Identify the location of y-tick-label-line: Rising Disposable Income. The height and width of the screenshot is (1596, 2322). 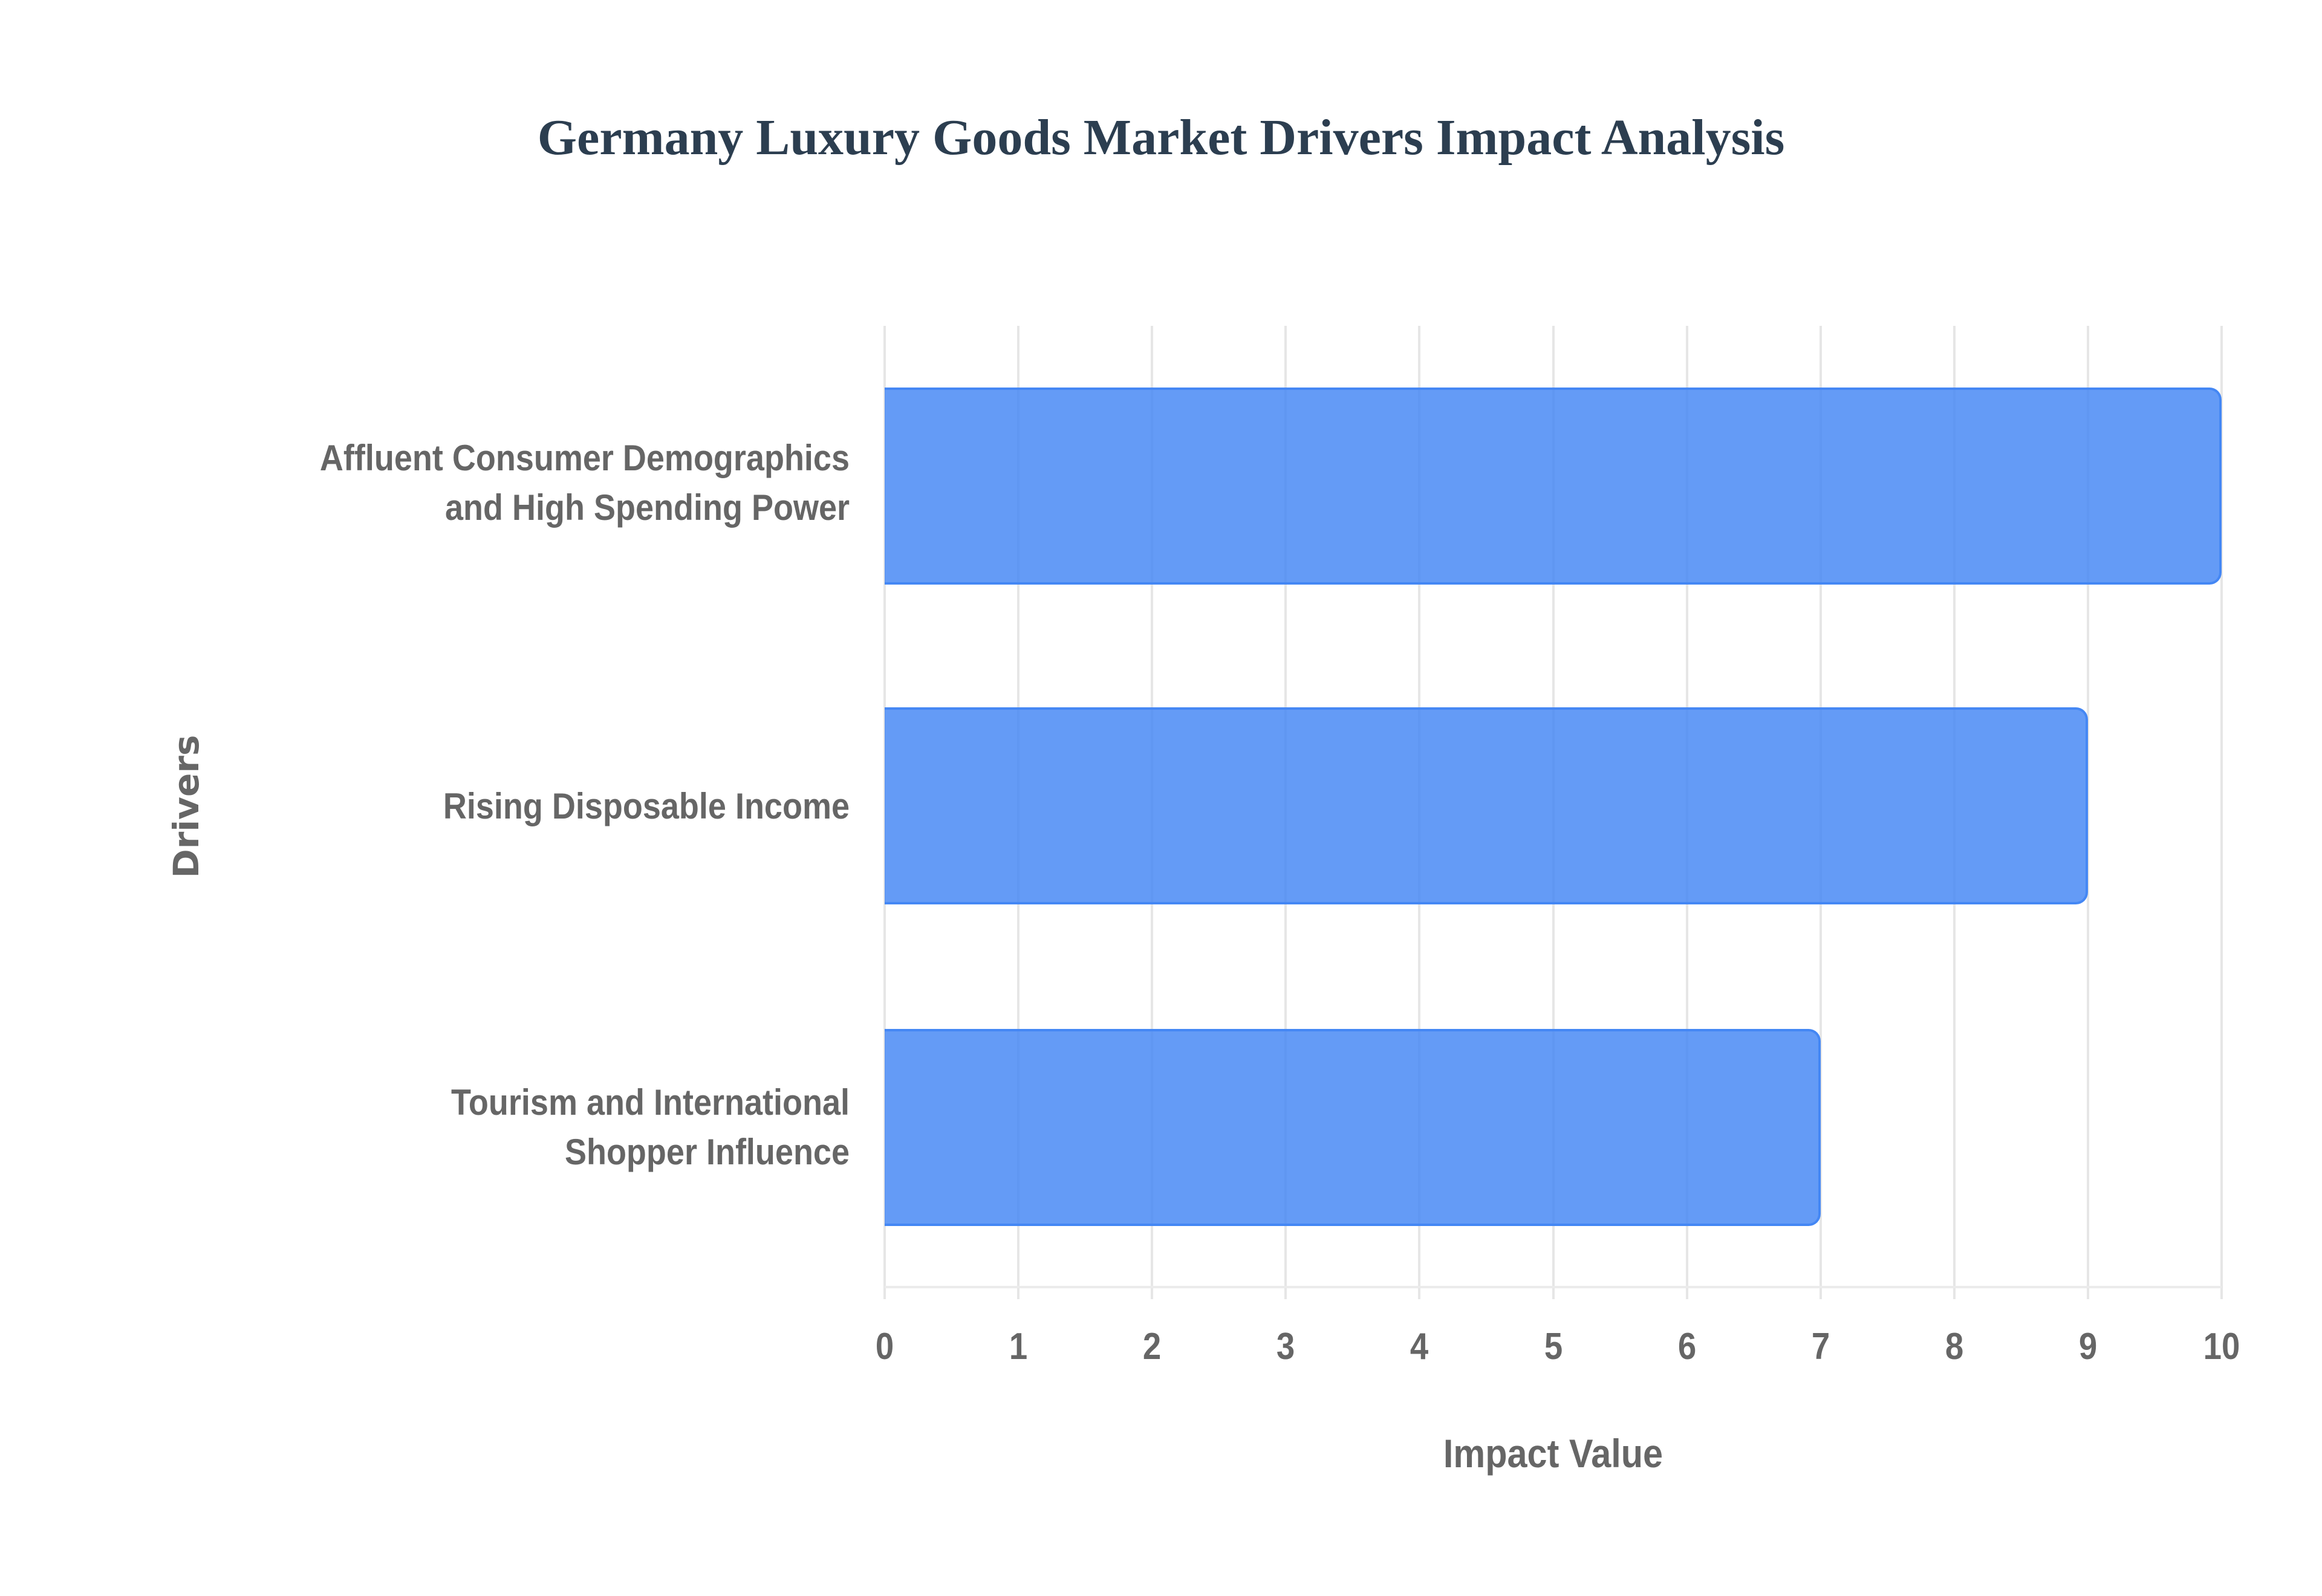
(646, 806).